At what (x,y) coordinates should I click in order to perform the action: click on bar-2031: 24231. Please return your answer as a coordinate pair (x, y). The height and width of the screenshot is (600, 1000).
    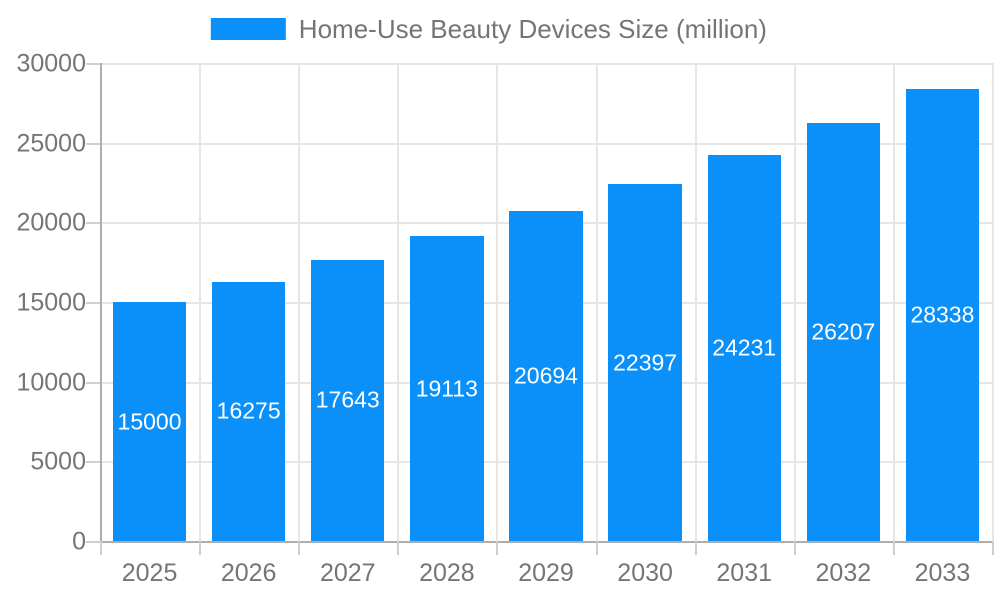
    Looking at the image, I should click on (744, 347).